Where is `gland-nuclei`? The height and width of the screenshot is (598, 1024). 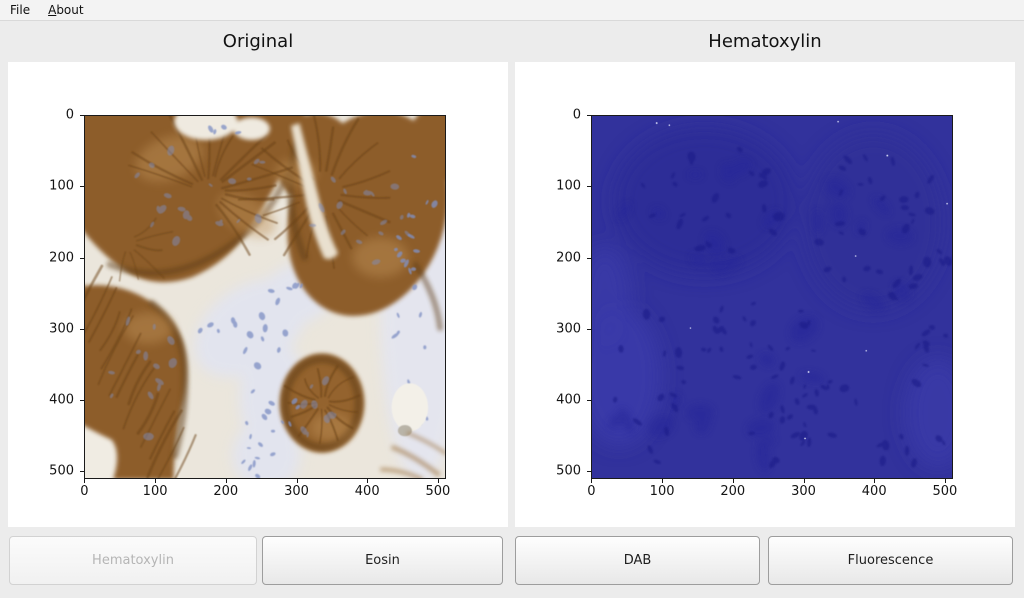 gland-nuclei is located at coordinates (259, 293).